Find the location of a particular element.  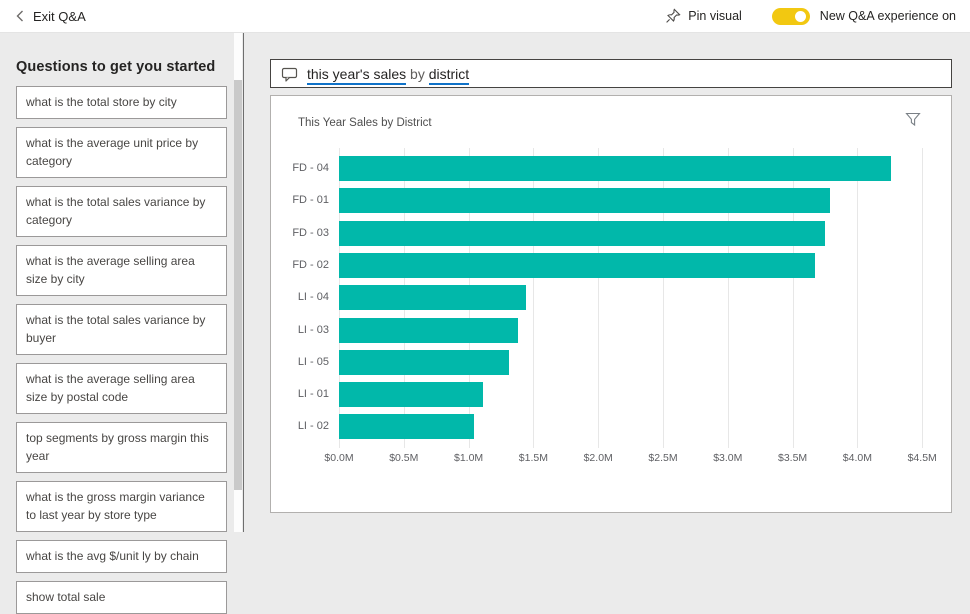

qna-word: by is located at coordinates (417, 73).